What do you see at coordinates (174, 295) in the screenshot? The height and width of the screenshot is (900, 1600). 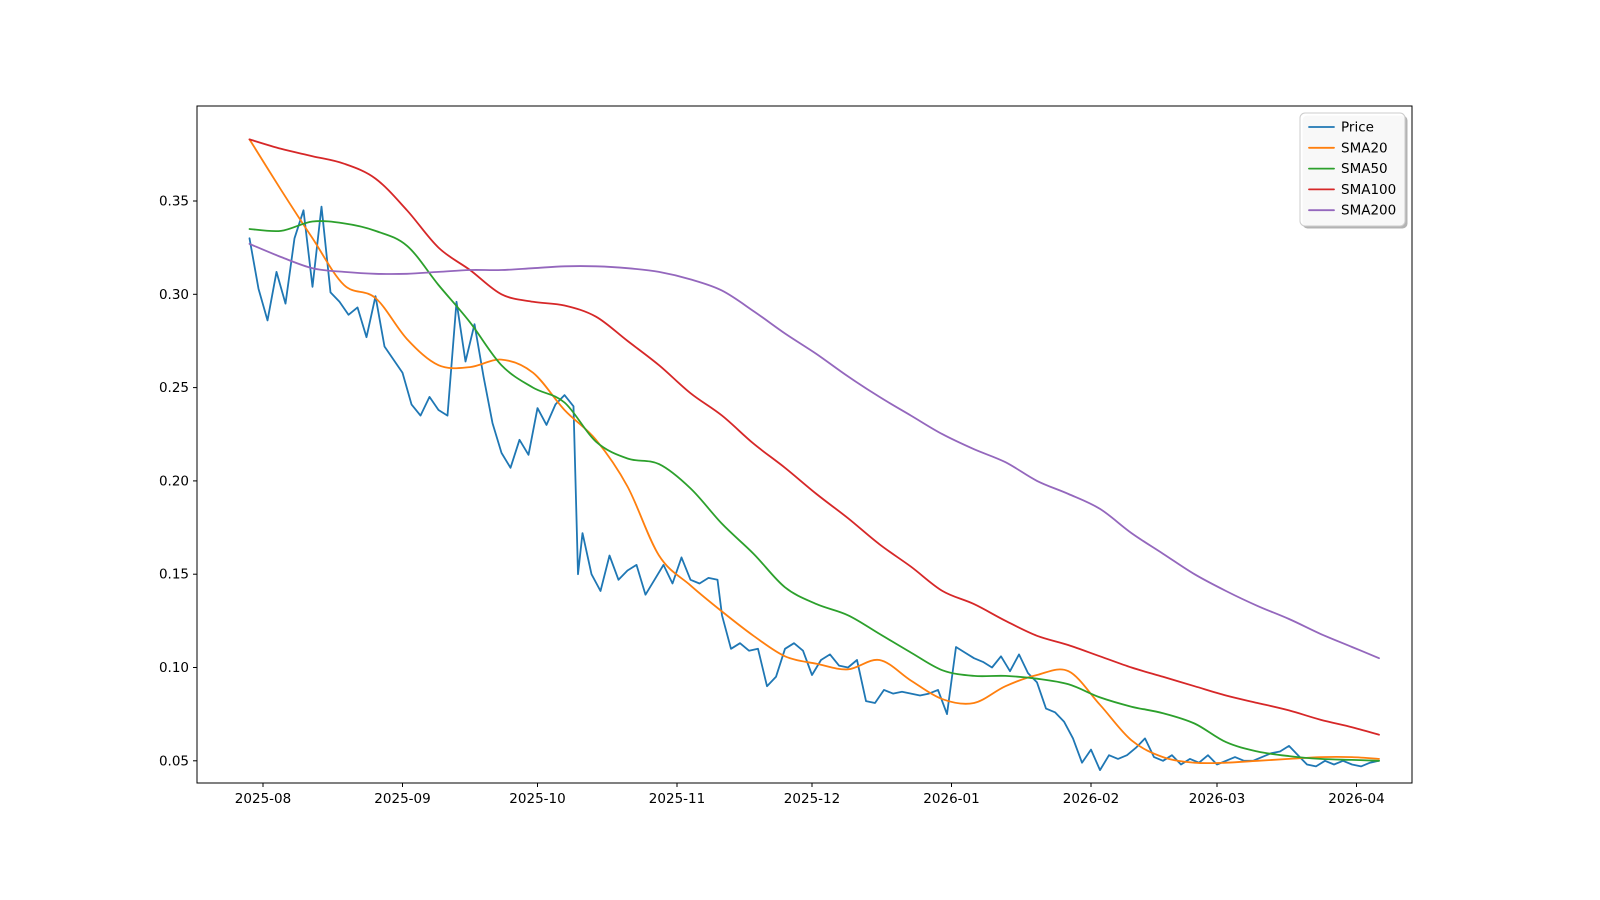 I see `y-tick-label: 0.30` at bounding box center [174, 295].